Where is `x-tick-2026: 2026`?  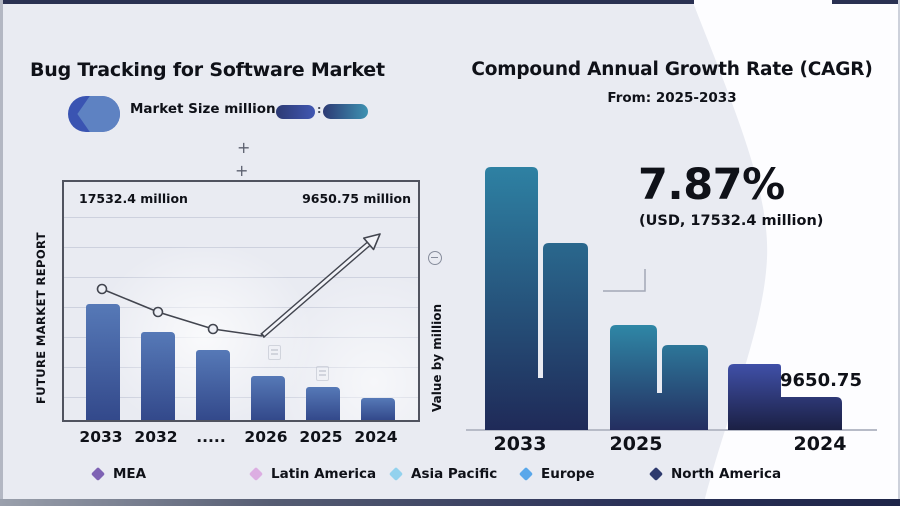
x-tick-2026: 2026 is located at coordinates (266, 437).